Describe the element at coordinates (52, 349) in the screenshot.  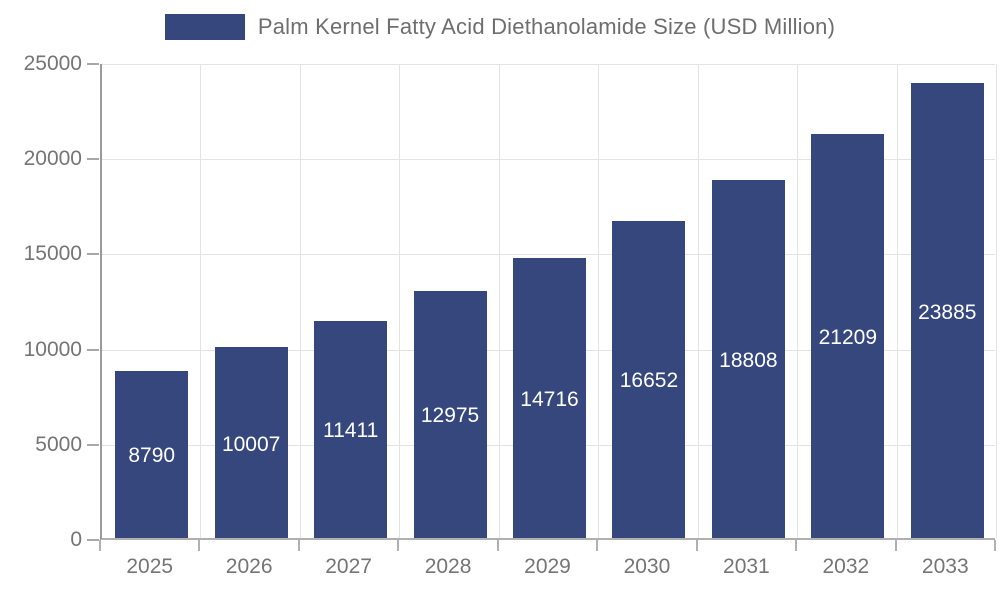
I see `y-axis-tick-label: 10000` at that location.